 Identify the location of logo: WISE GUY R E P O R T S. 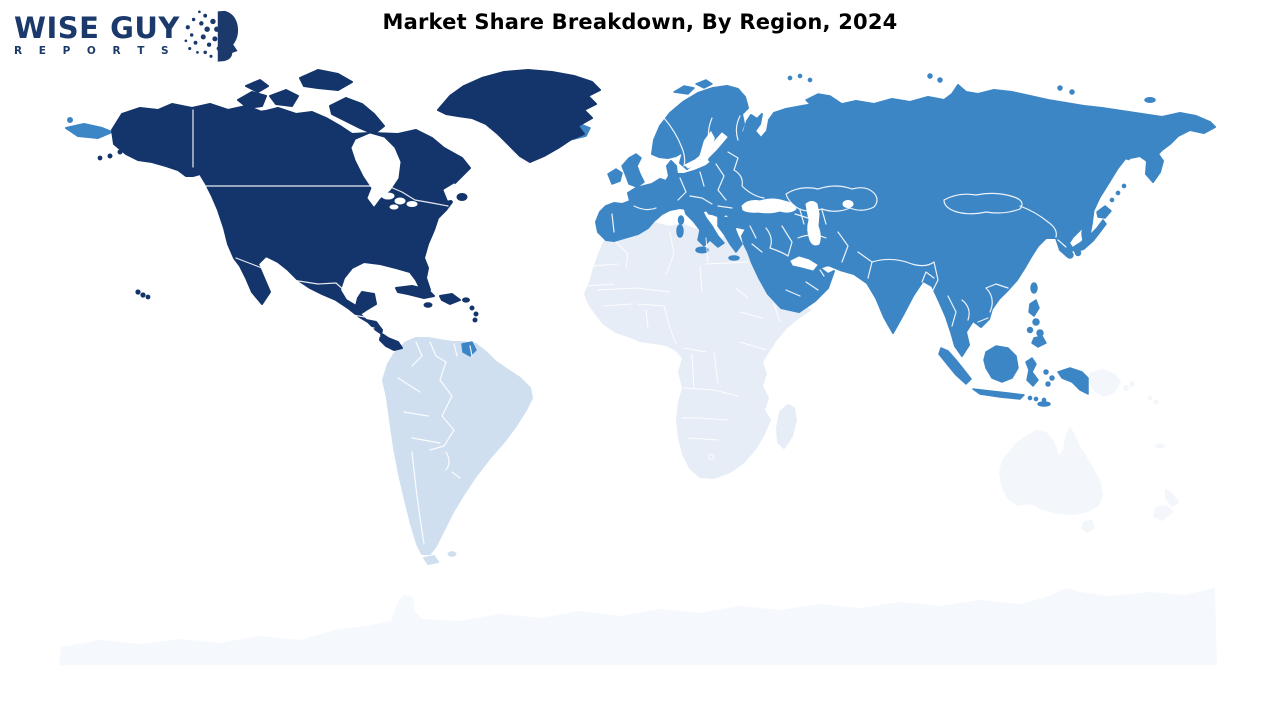
(127, 35).